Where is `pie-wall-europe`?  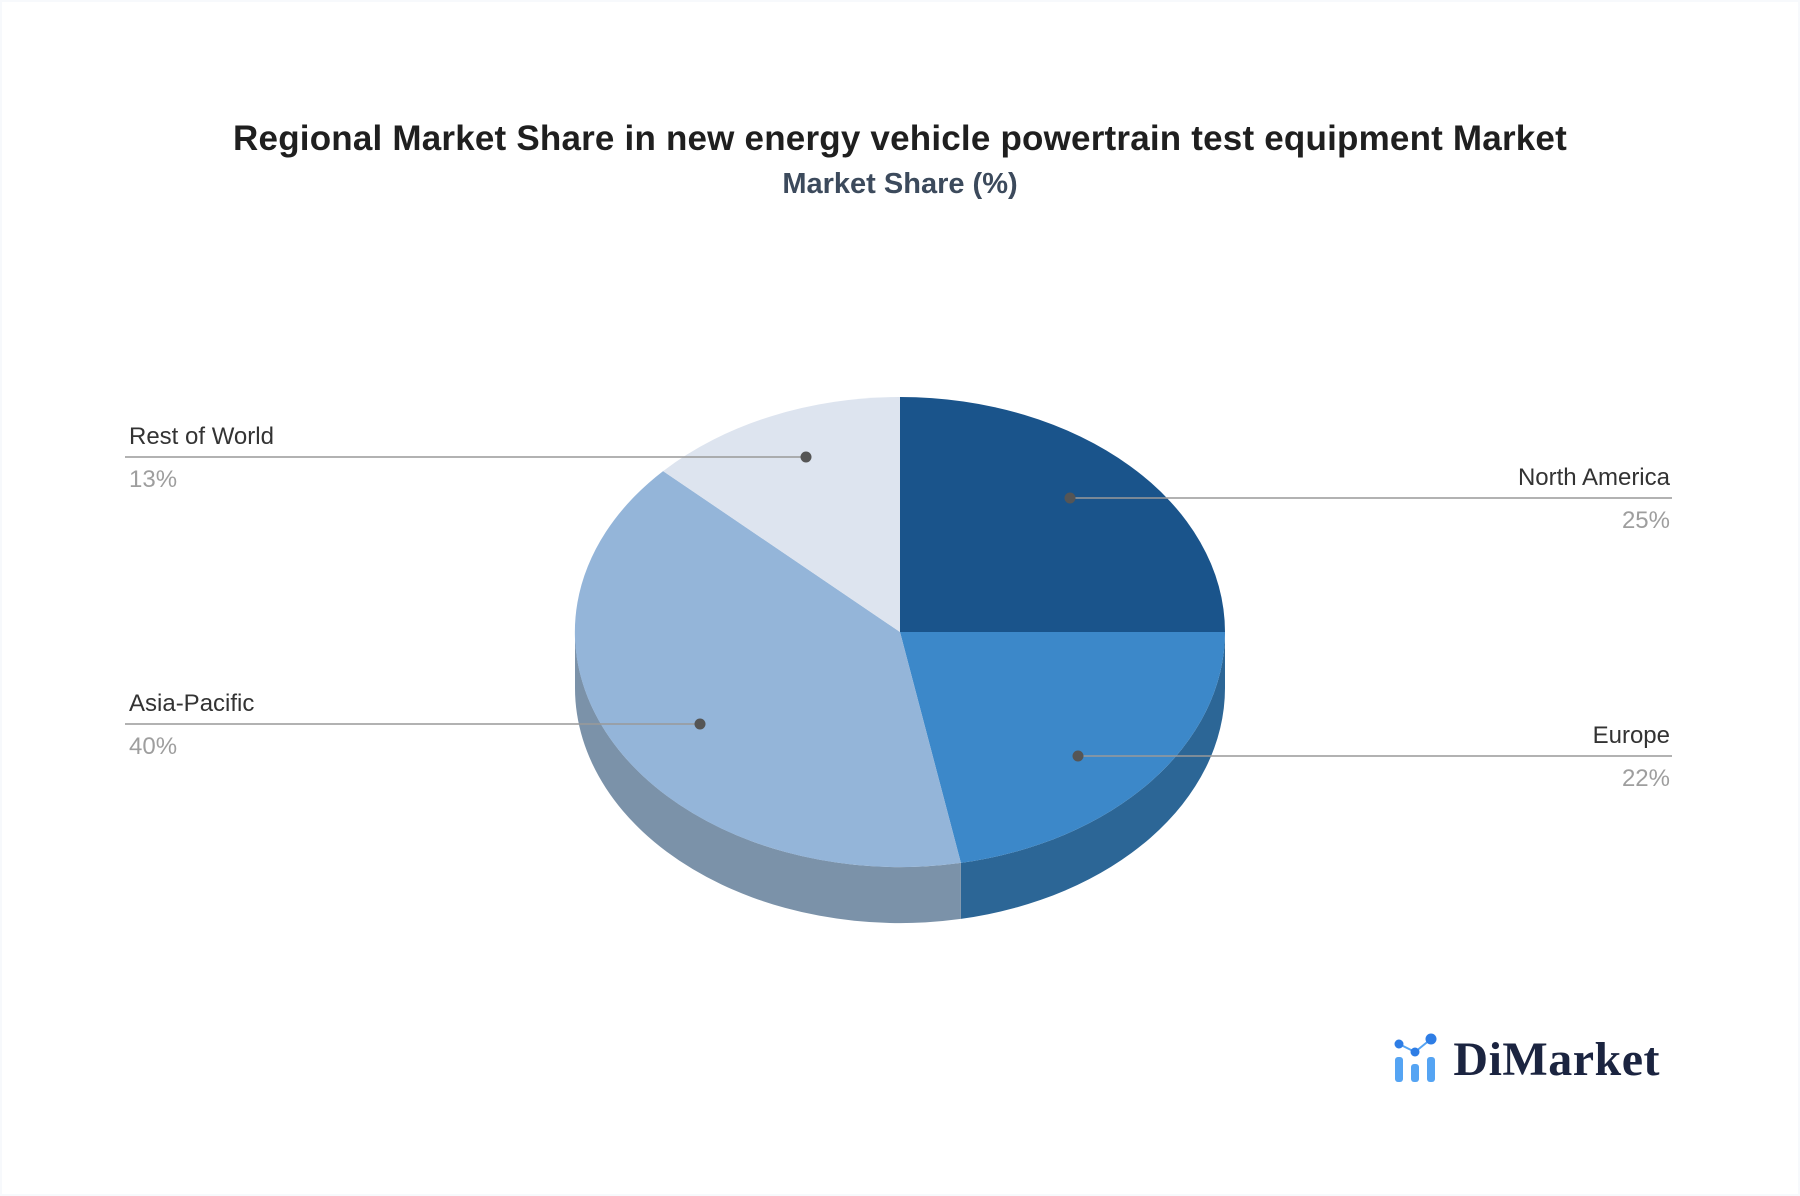
pie-wall-europe is located at coordinates (1092, 775).